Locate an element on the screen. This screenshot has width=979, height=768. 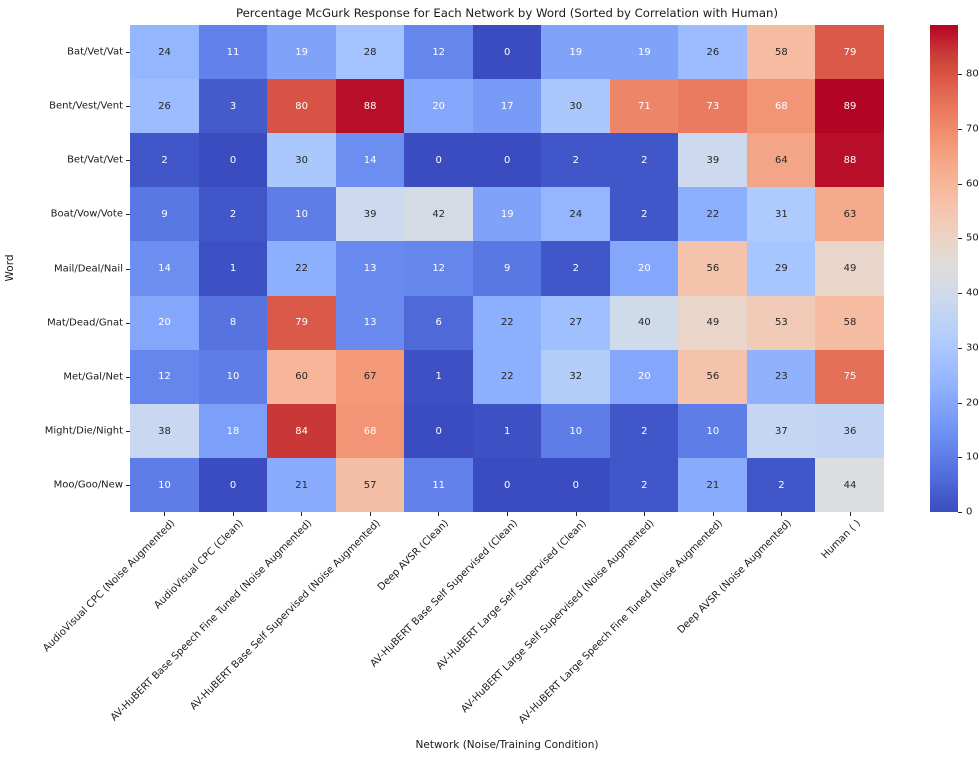
heatmap-cell: 27 is located at coordinates (576, 323).